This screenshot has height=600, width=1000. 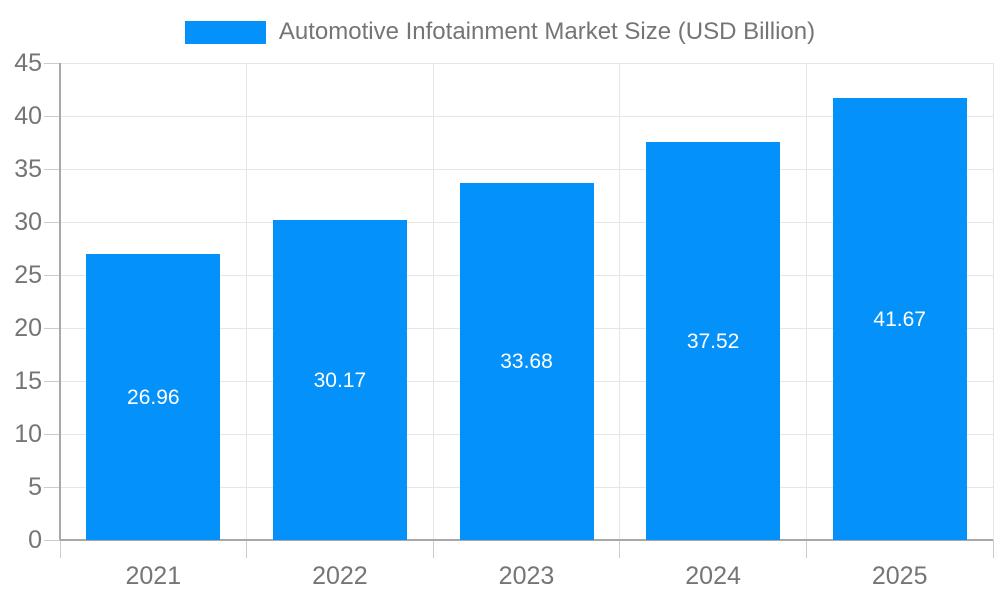 I want to click on y-tick-label: 10, so click(x=28, y=434).